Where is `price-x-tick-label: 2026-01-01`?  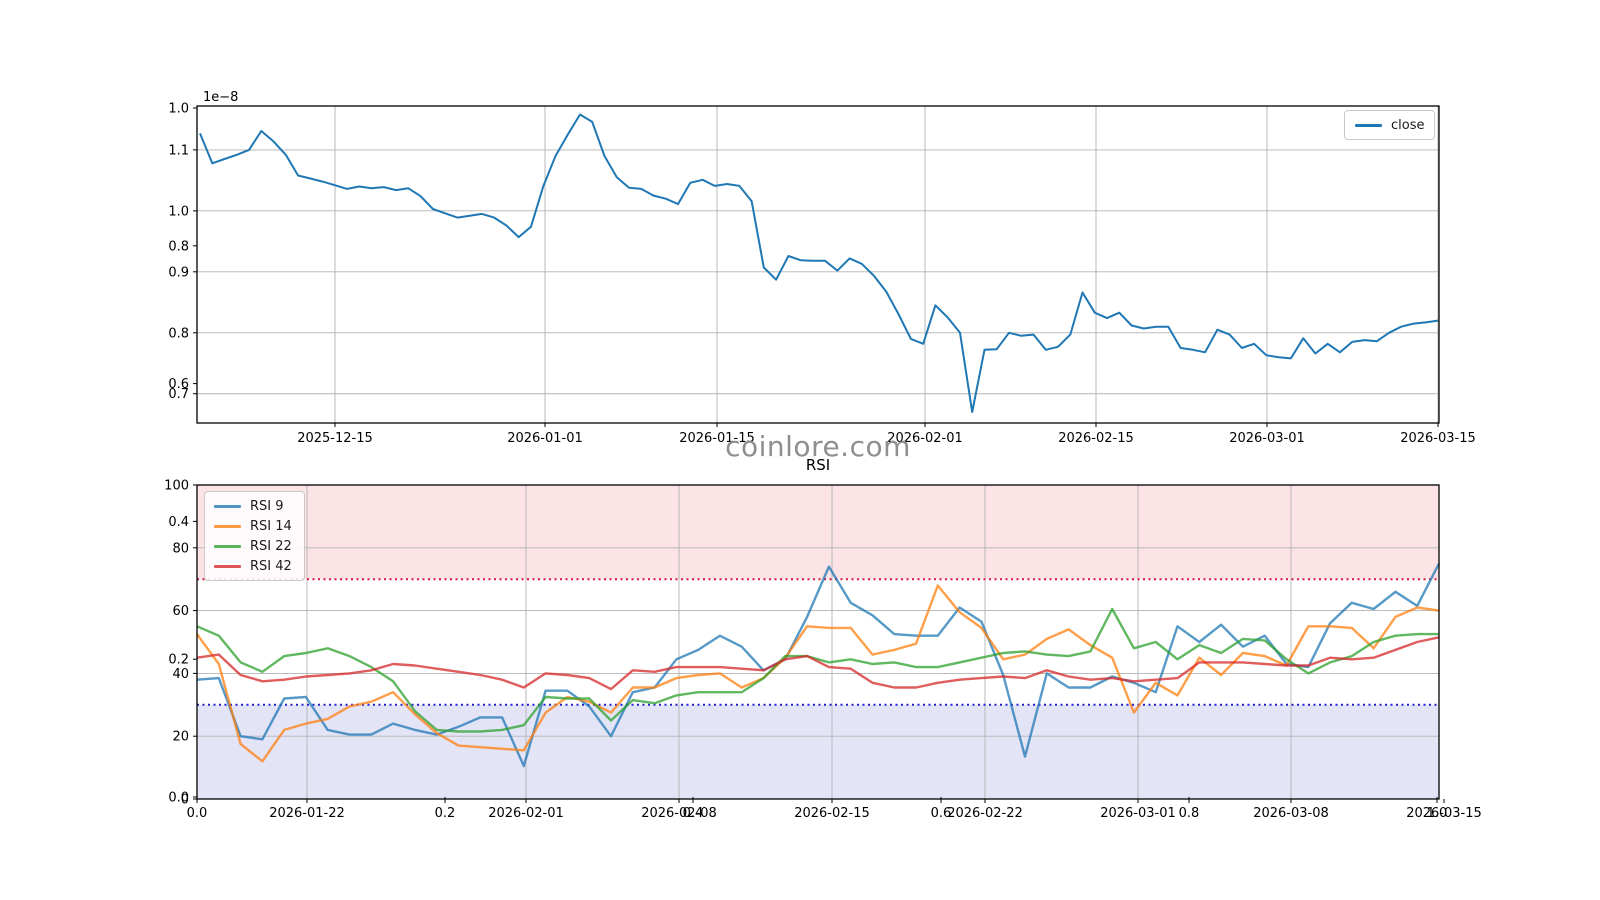
price-x-tick-label: 2026-01-01 is located at coordinates (545, 438).